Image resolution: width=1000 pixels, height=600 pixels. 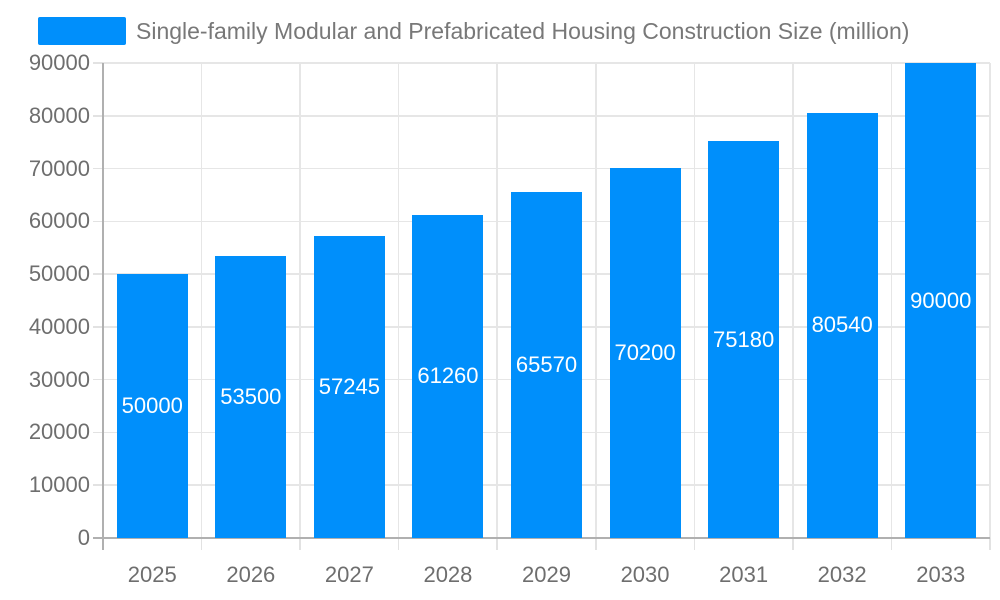 I want to click on bar-2031, so click(x=744, y=339).